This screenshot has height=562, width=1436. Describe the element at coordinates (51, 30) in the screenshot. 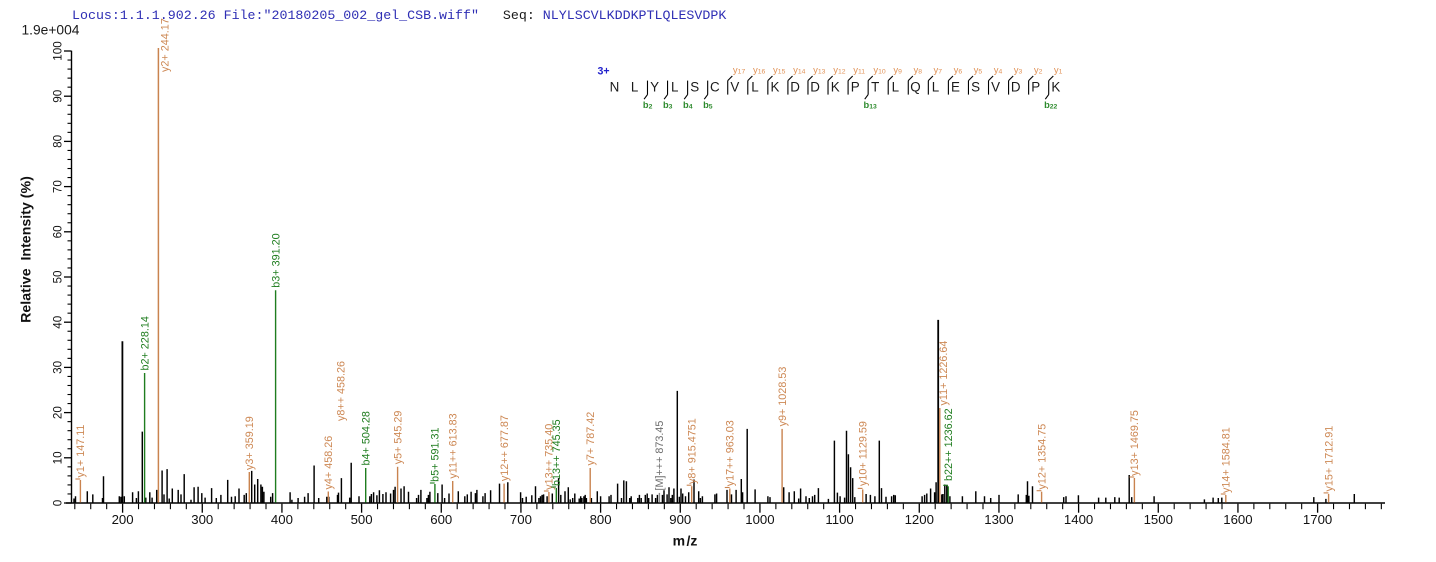

I see `svg-text: 1.9e+004` at that location.